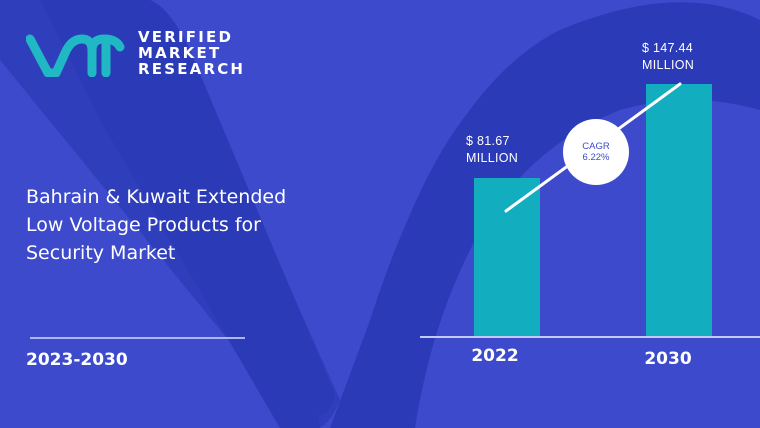  I want to click on value-label-2022-unit: MILLION, so click(492, 158).